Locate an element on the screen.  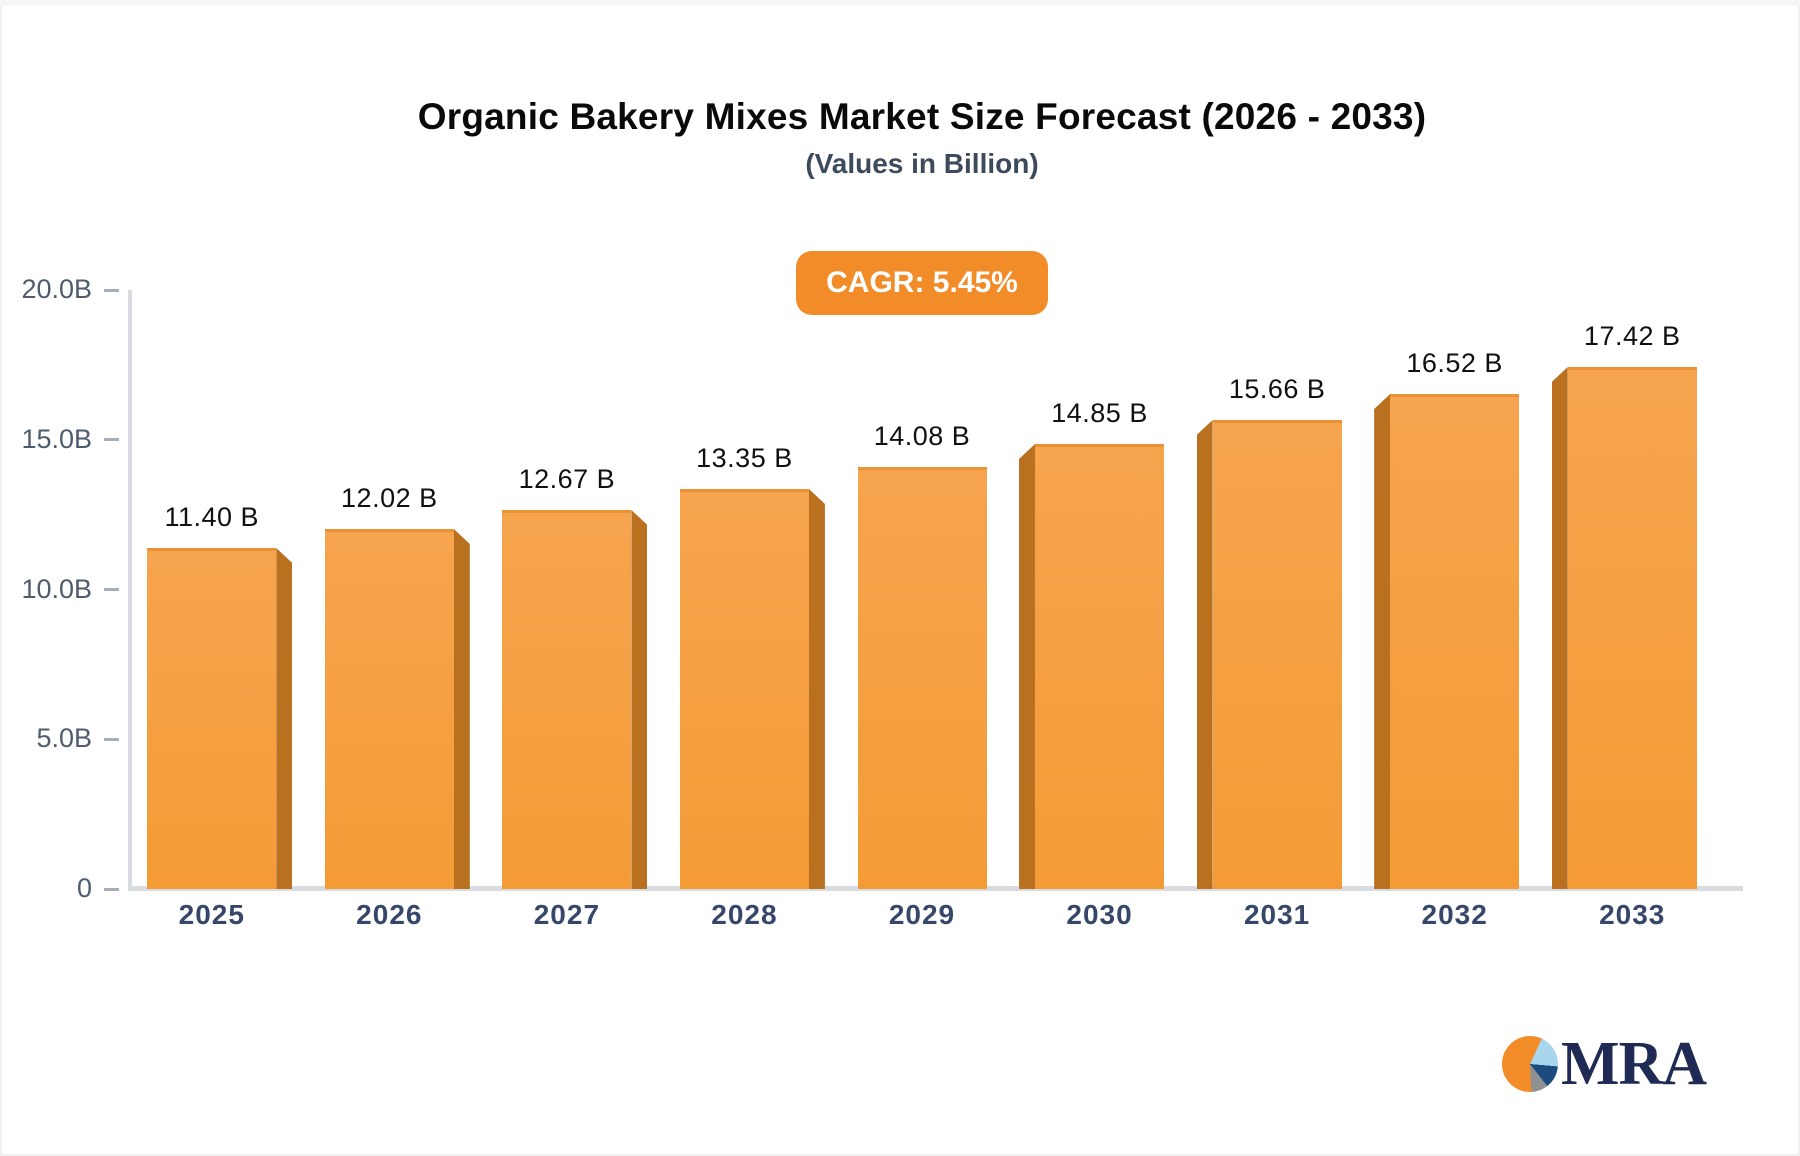
bar-value-label: 12.67 B is located at coordinates (567, 479).